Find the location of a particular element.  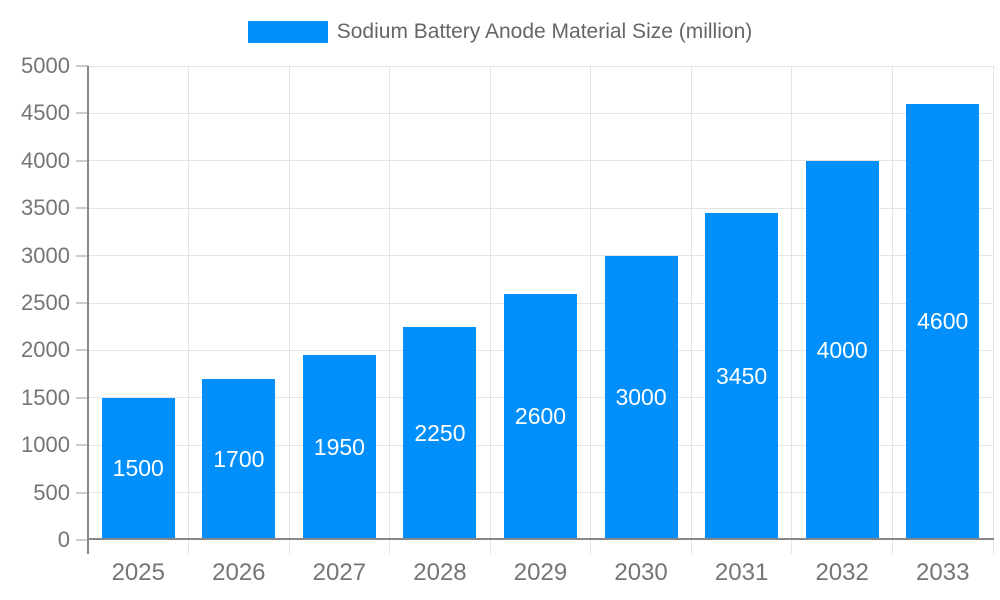

bar-value-label: 4600 is located at coordinates (943, 321).